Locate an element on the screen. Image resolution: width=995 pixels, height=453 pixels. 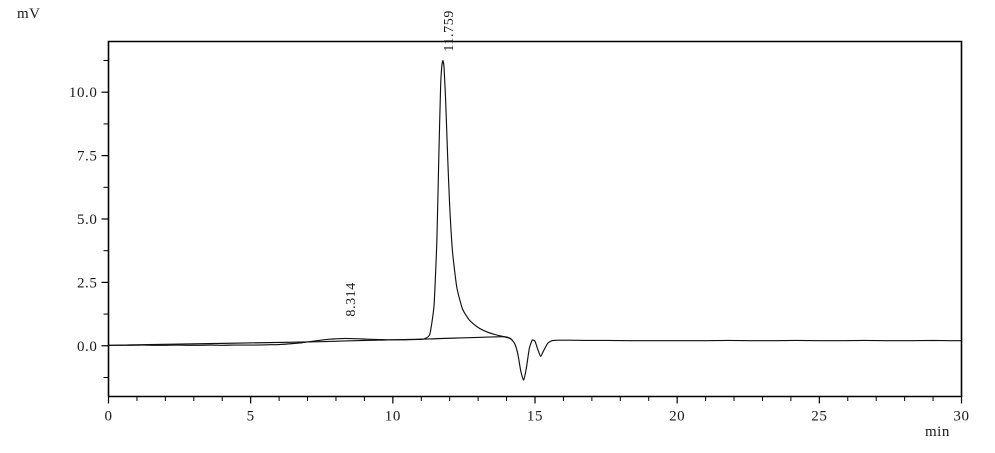
x-axis-unit-label: min is located at coordinates (937, 432).